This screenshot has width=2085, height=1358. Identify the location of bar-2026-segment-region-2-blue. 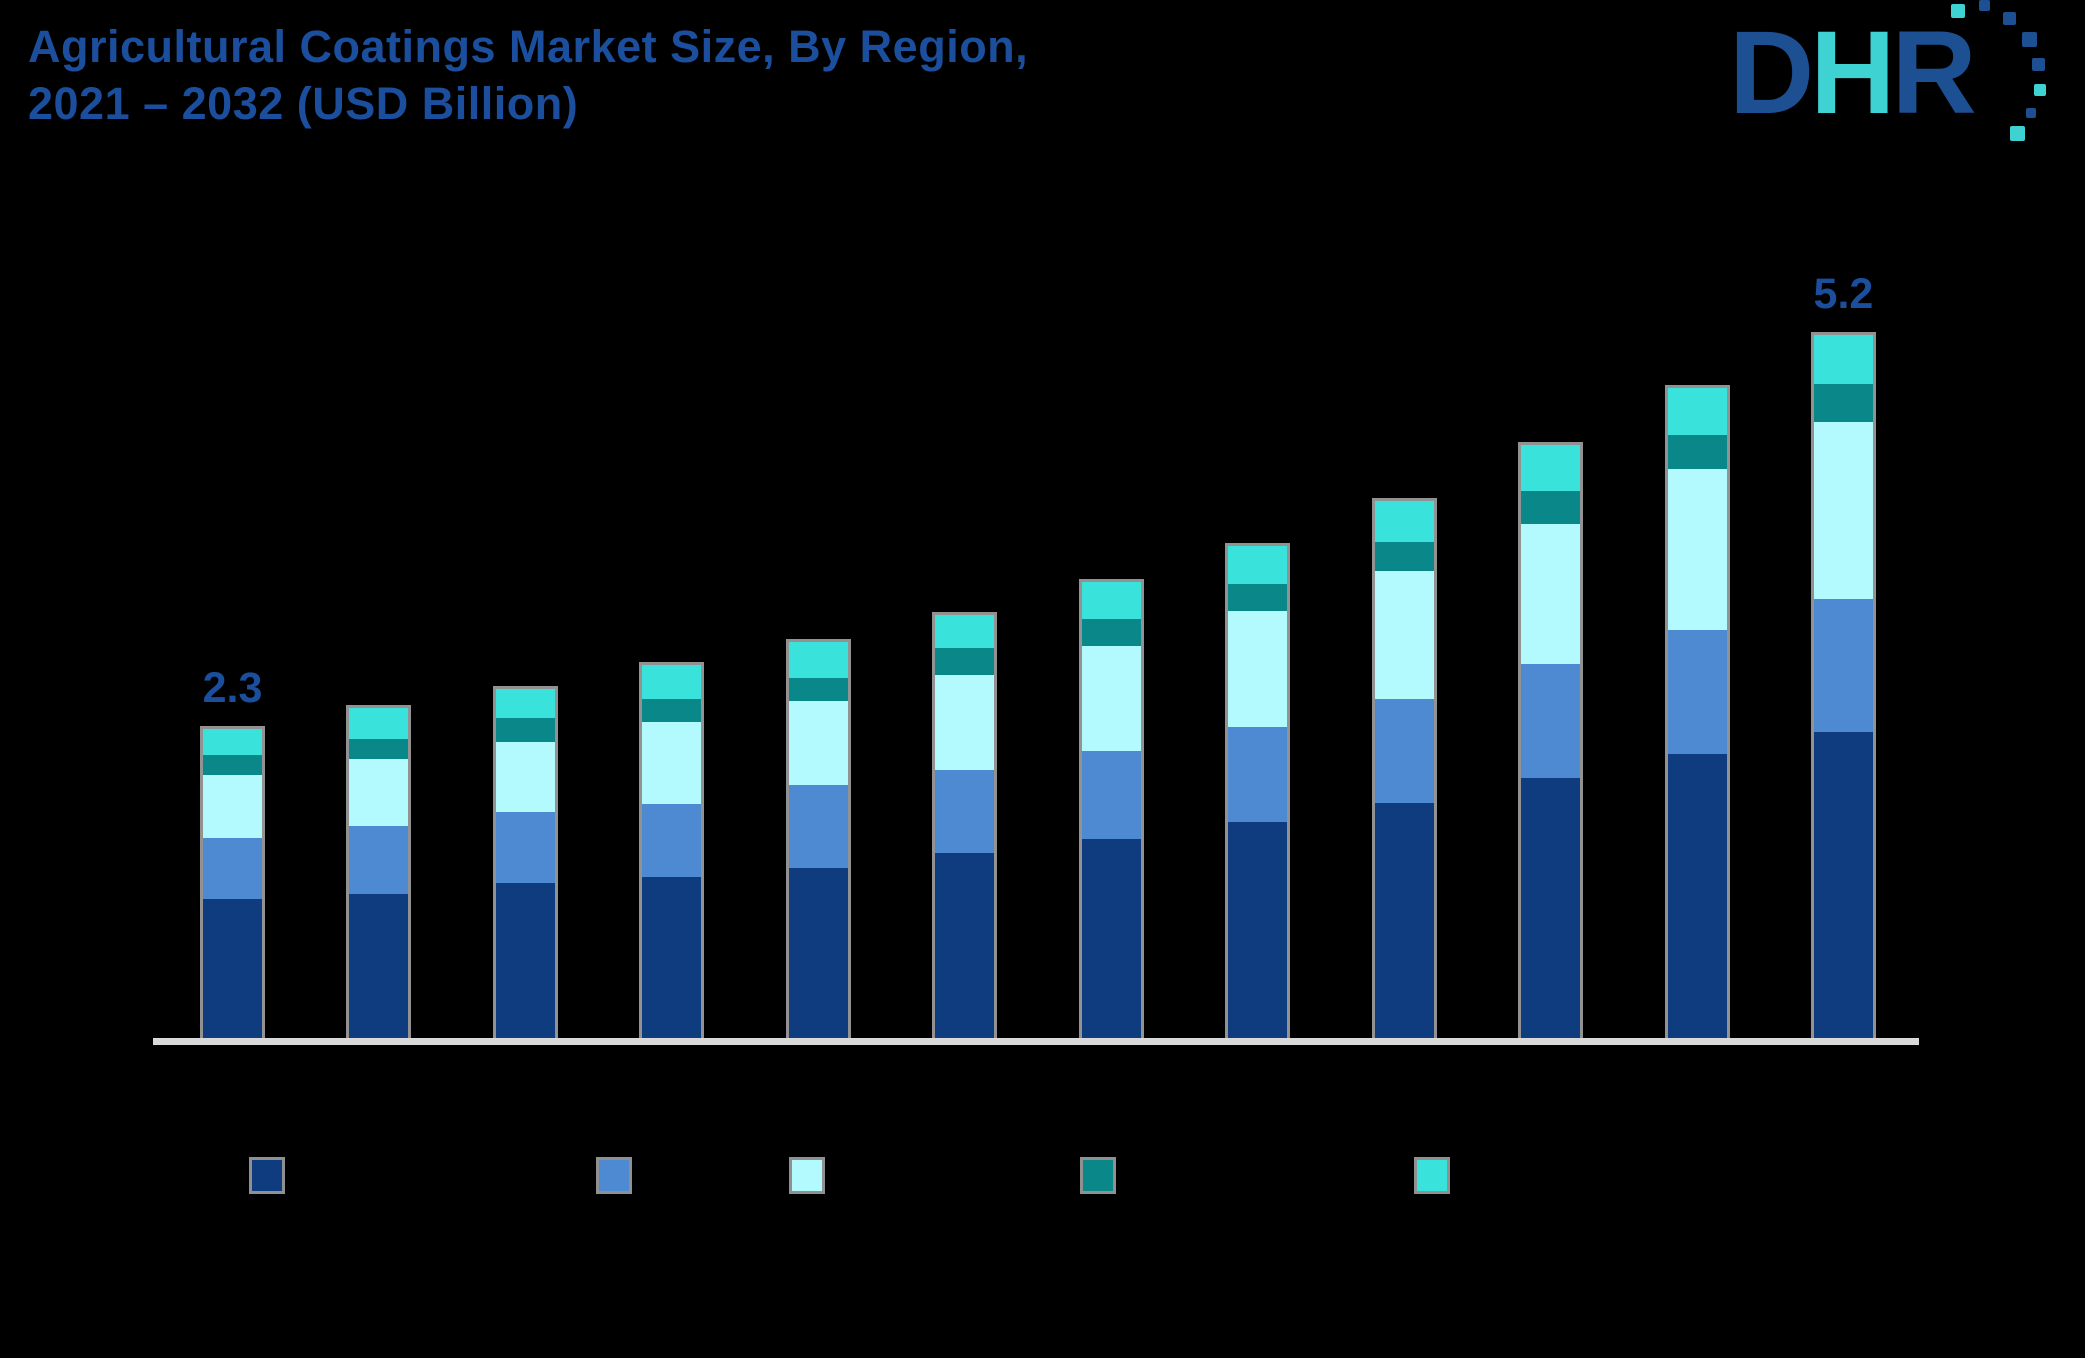
(965, 811).